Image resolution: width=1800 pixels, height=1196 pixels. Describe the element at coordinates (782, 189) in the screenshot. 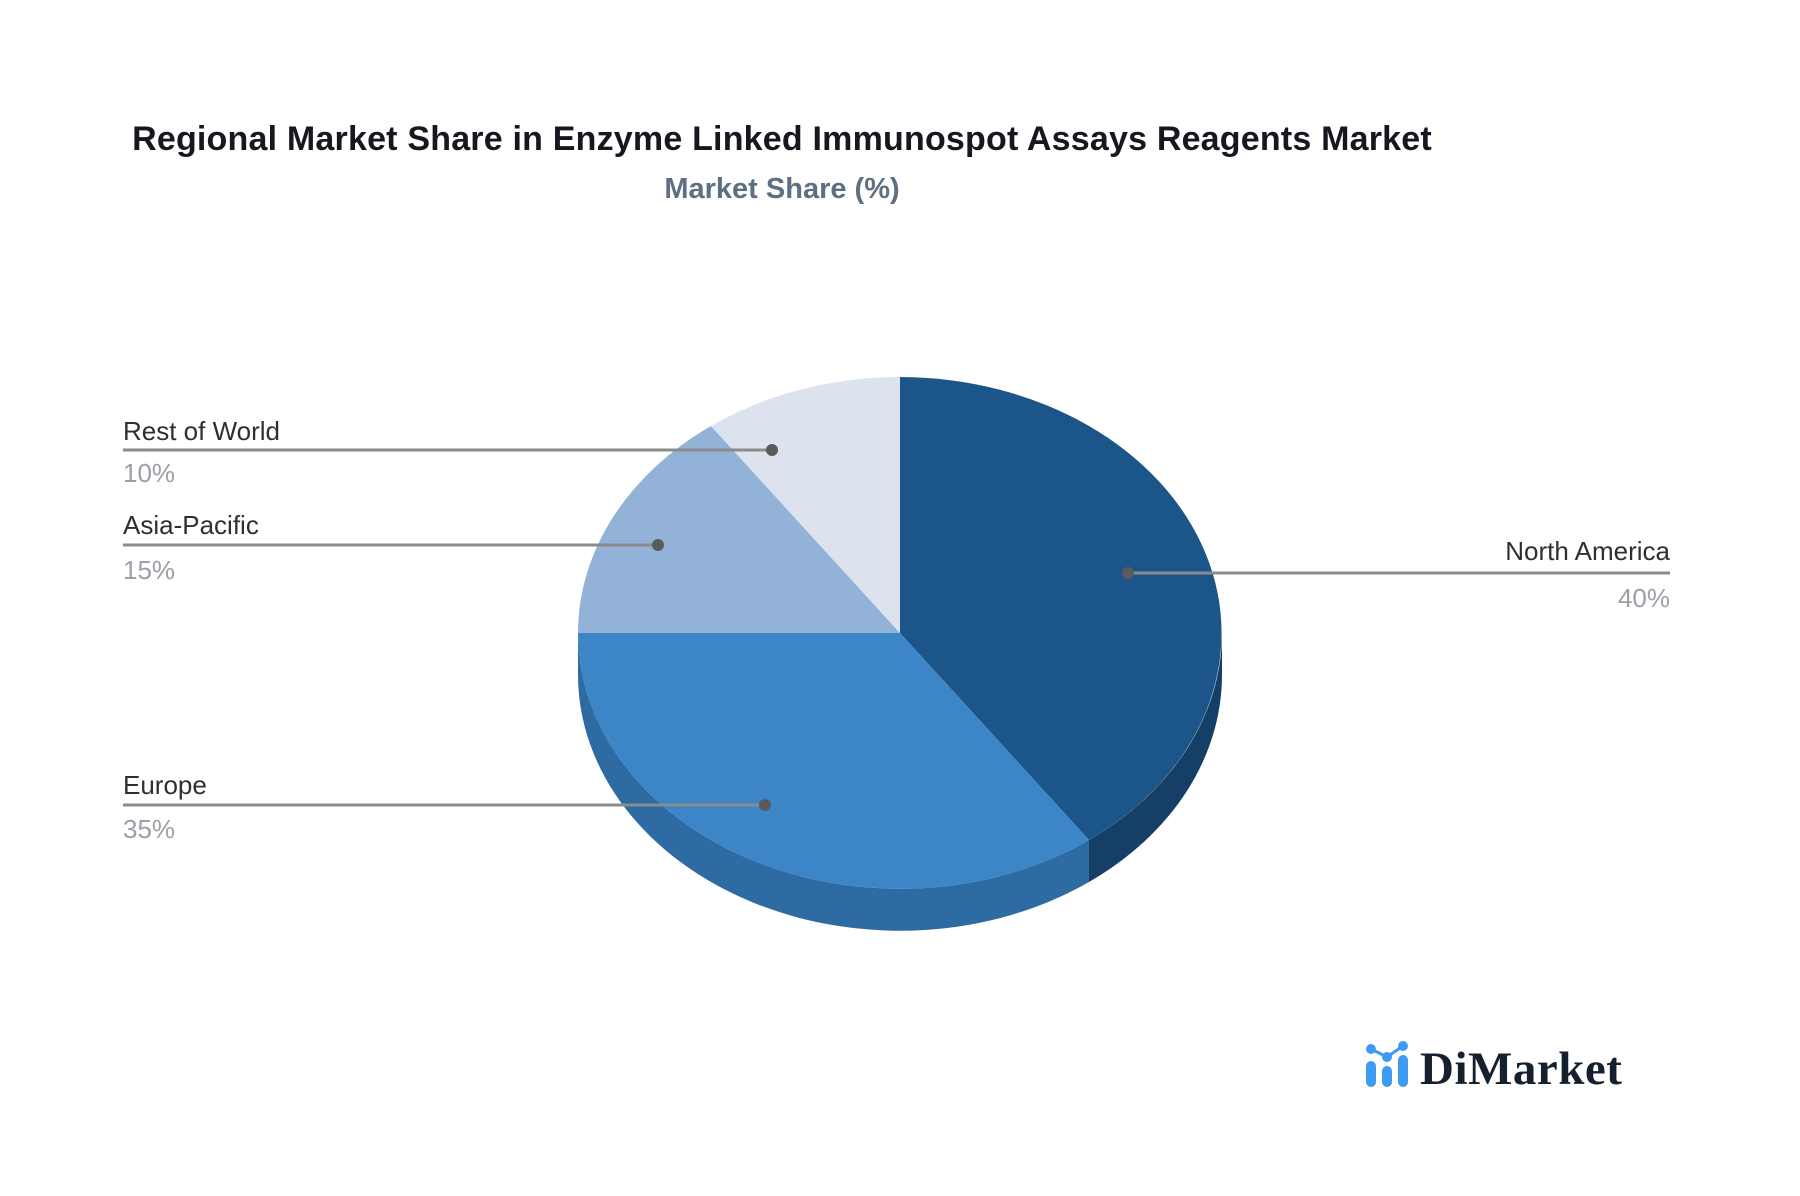

I see `chart-subtitle: Market Share (%)` at that location.